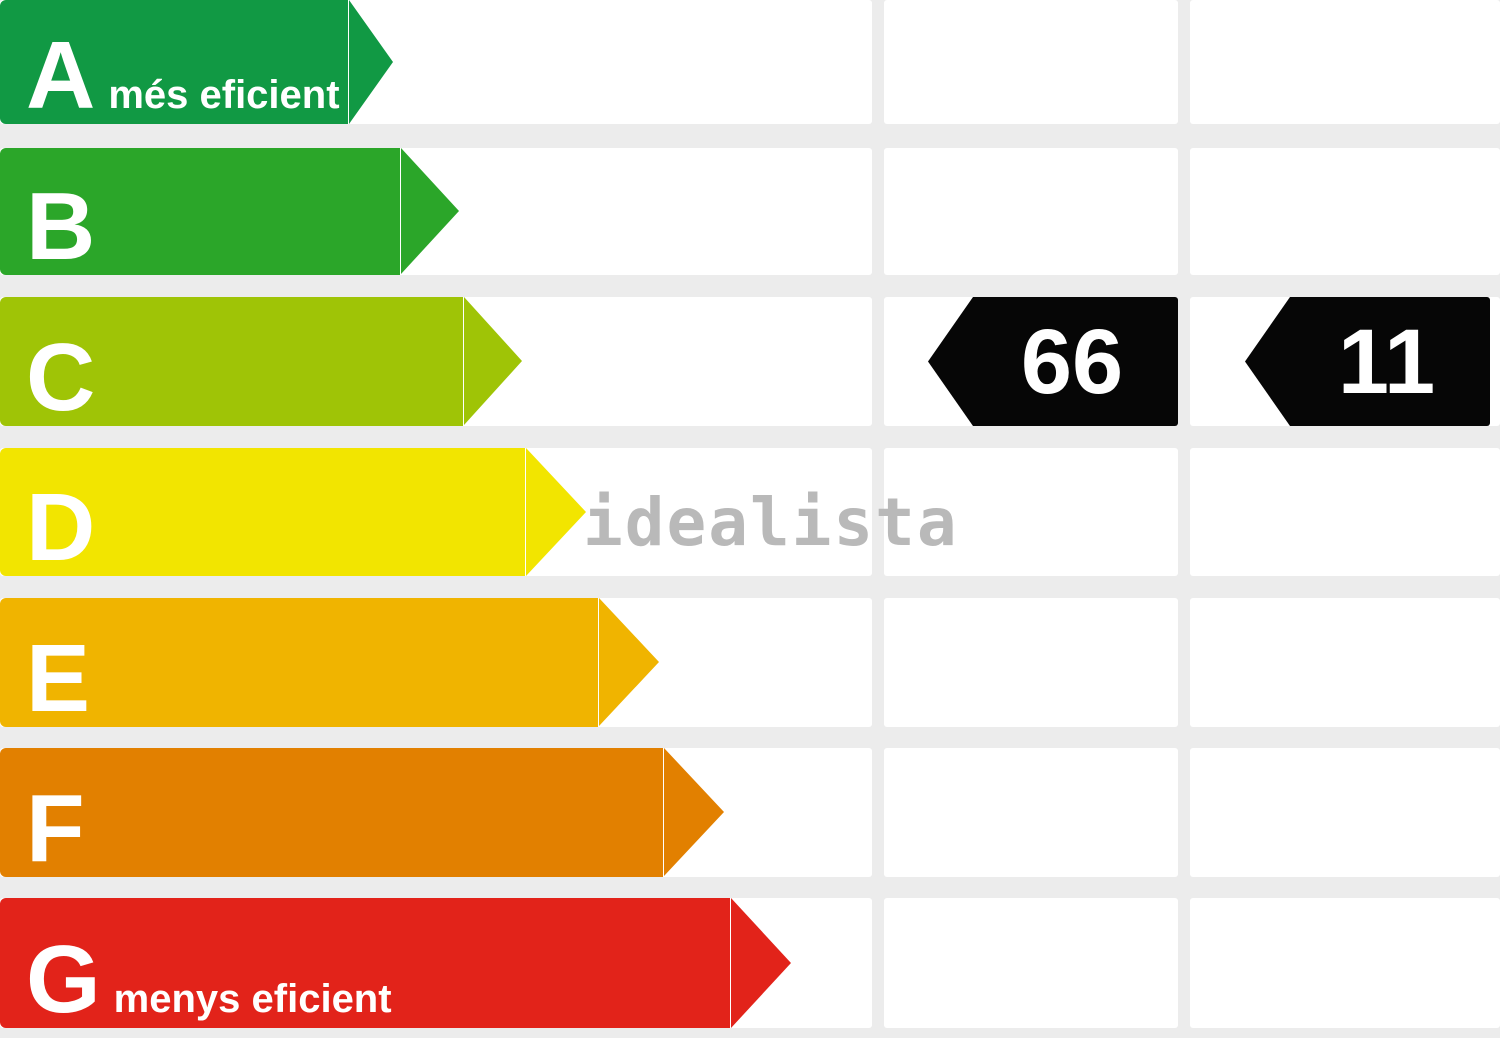  I want to click on bar-label-group: E, so click(45, 679).